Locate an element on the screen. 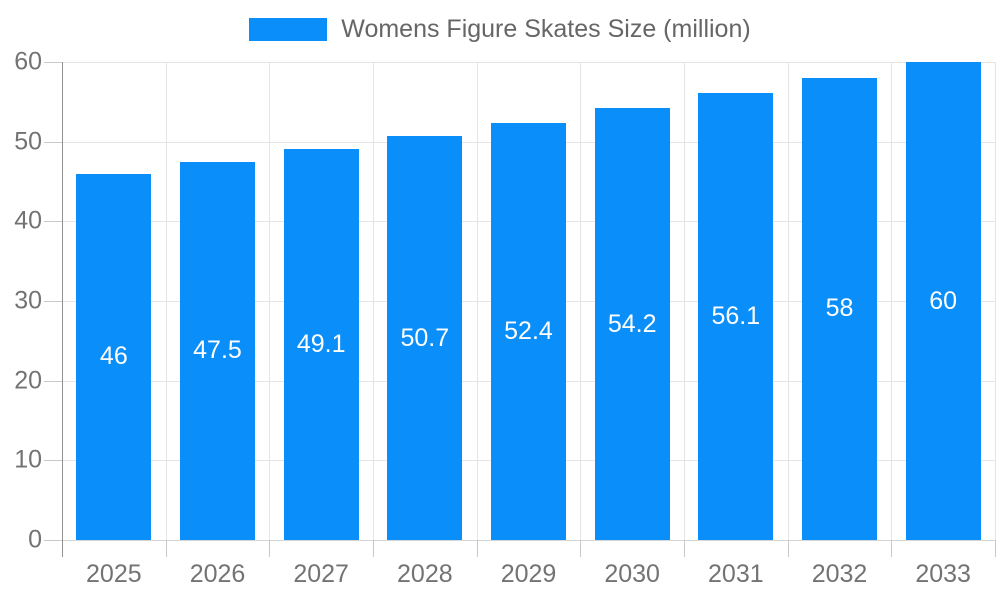 The image size is (1000, 600). y-axis-label: 10 is located at coordinates (28, 459).